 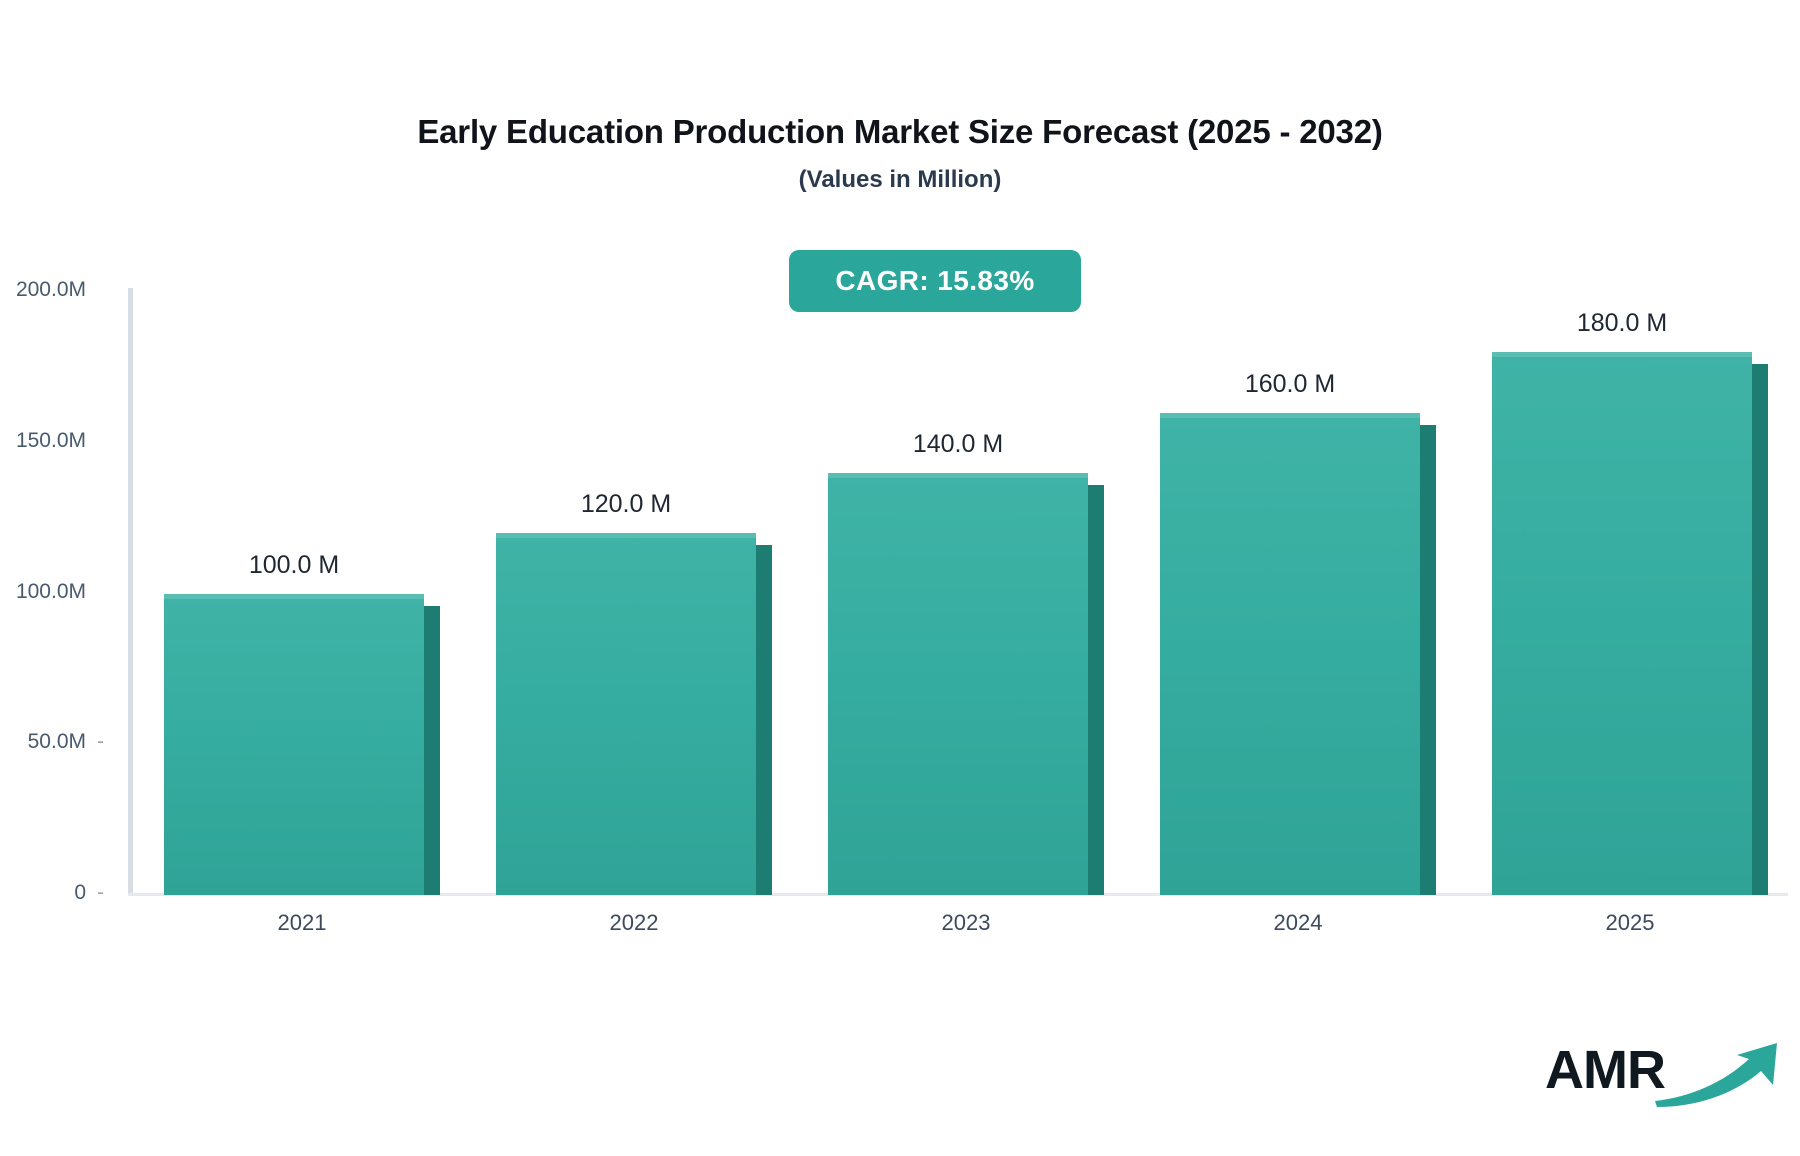 I want to click on x-axis-tick-label: 2022, so click(x=634, y=922).